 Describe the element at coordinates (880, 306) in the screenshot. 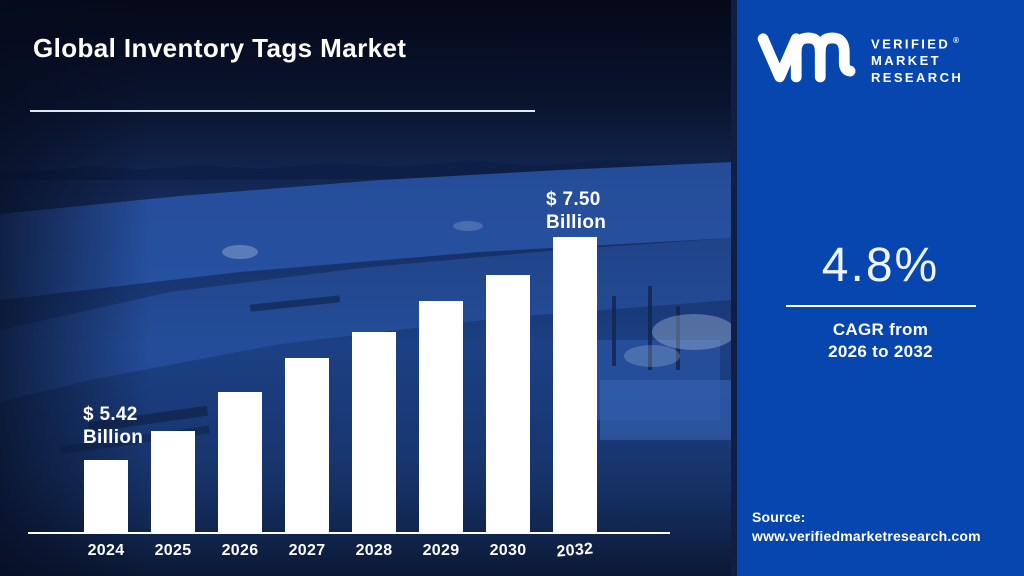

I see `stat-divider` at that location.